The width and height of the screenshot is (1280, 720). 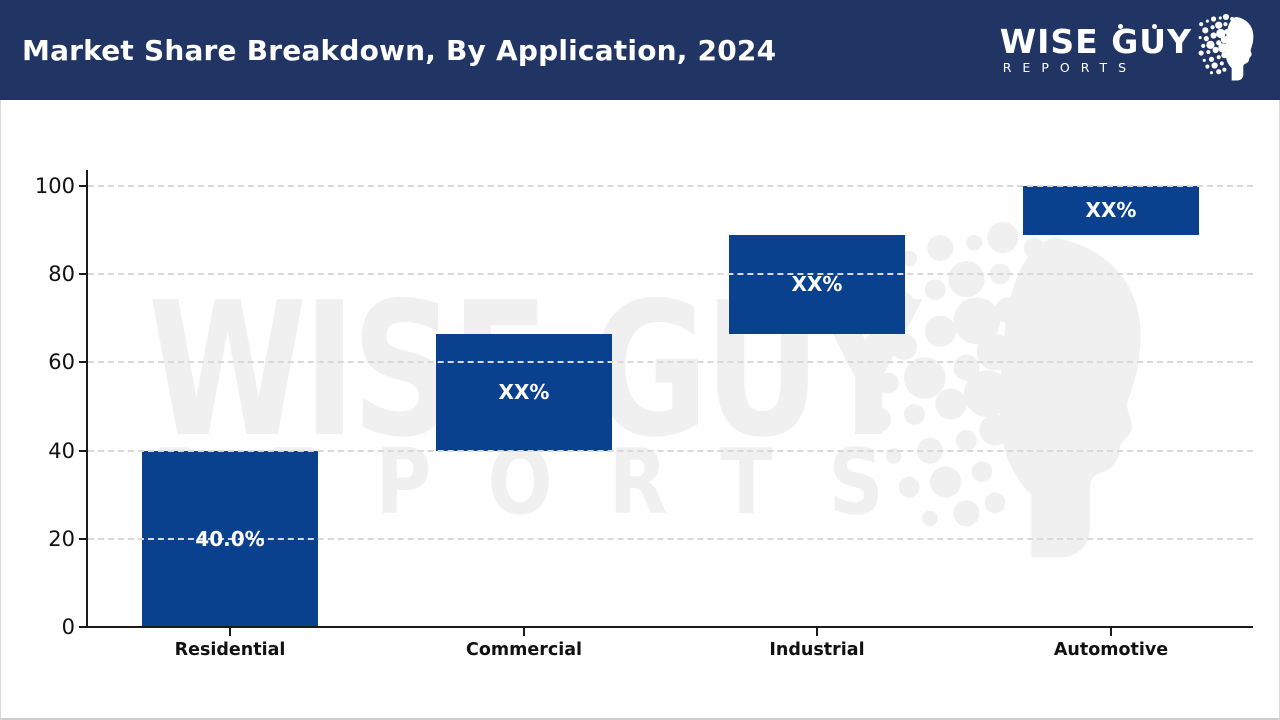 What do you see at coordinates (230, 538) in the screenshot?
I see `bar-value-label: 40.0%` at bounding box center [230, 538].